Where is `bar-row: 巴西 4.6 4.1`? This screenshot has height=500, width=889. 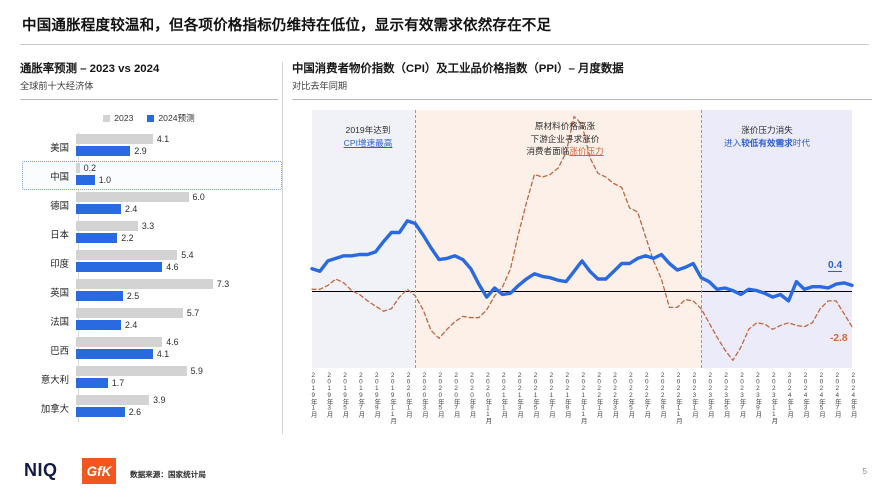
bar-row: 巴西 4.6 4.1 is located at coordinates (149, 349).